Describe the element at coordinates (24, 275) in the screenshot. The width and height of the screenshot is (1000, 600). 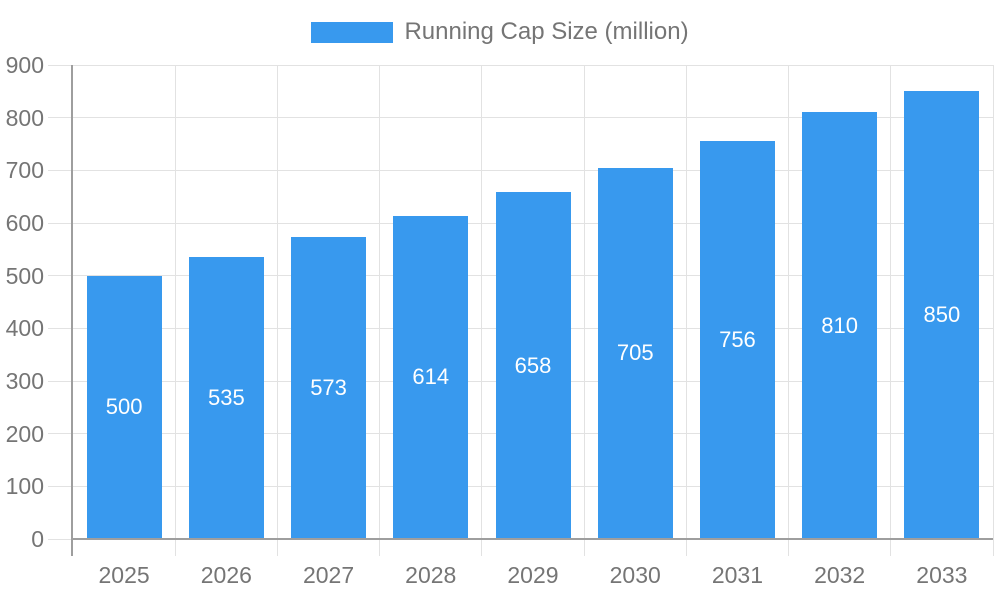
I see `y-axis-tick-label: 500` at that location.